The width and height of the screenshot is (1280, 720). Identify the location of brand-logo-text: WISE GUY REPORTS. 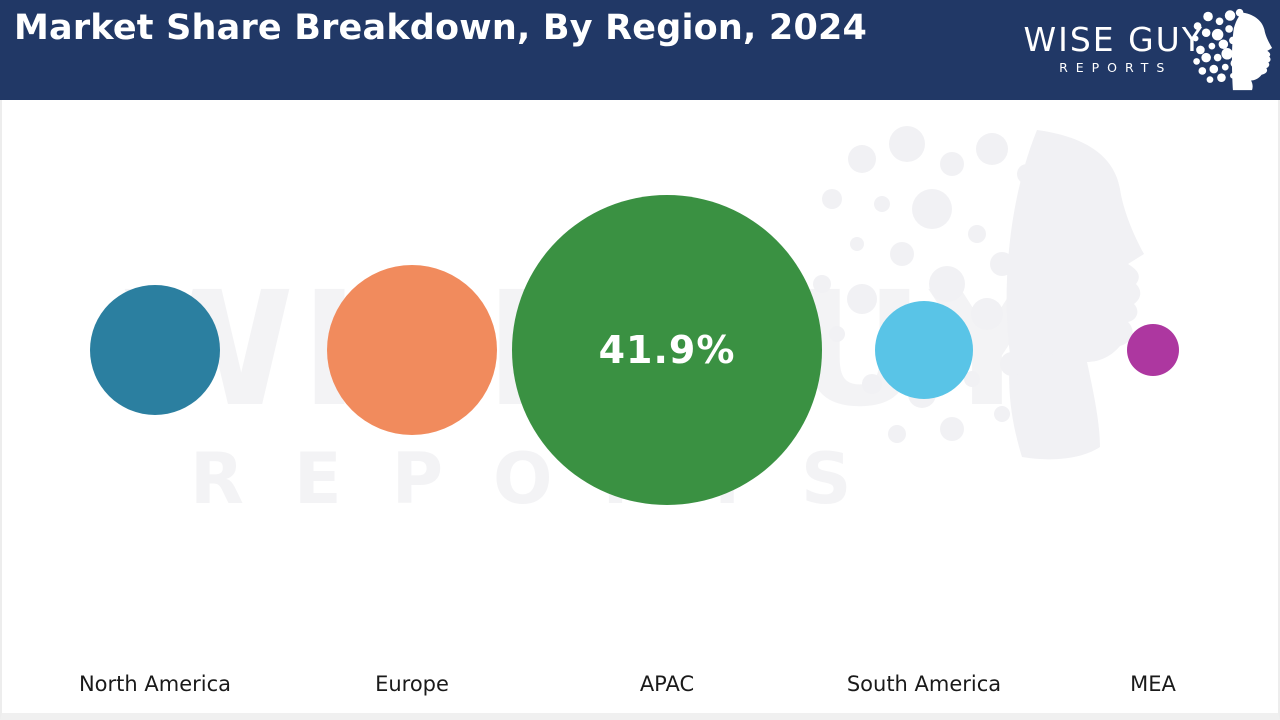
(1113, 49).